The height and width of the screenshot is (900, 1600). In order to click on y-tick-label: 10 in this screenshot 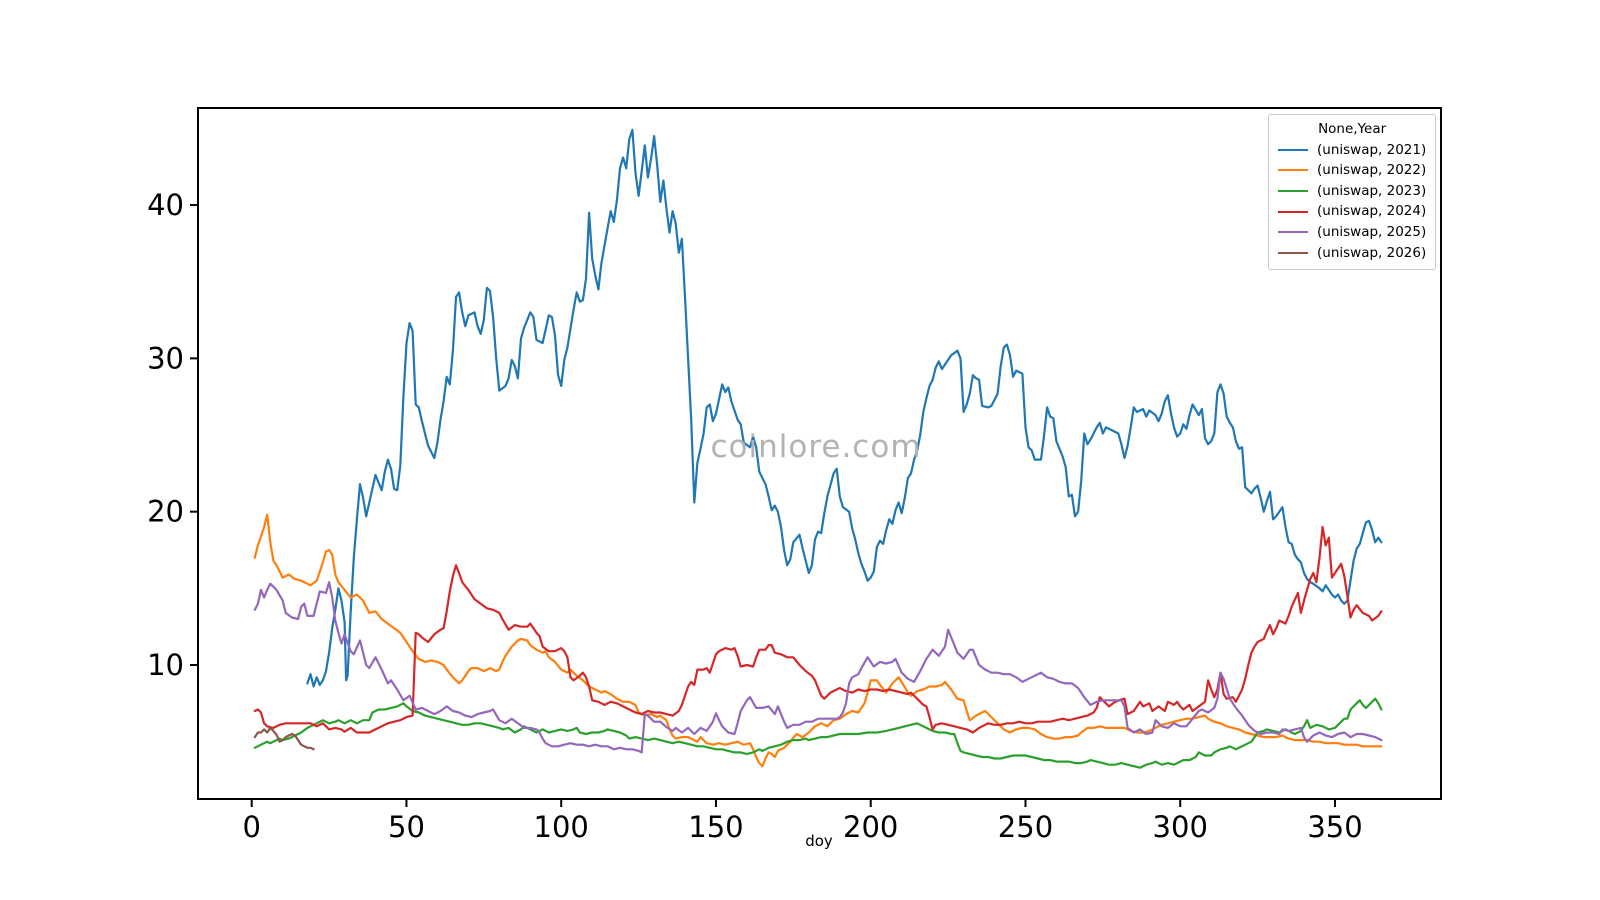, I will do `click(165, 665)`.